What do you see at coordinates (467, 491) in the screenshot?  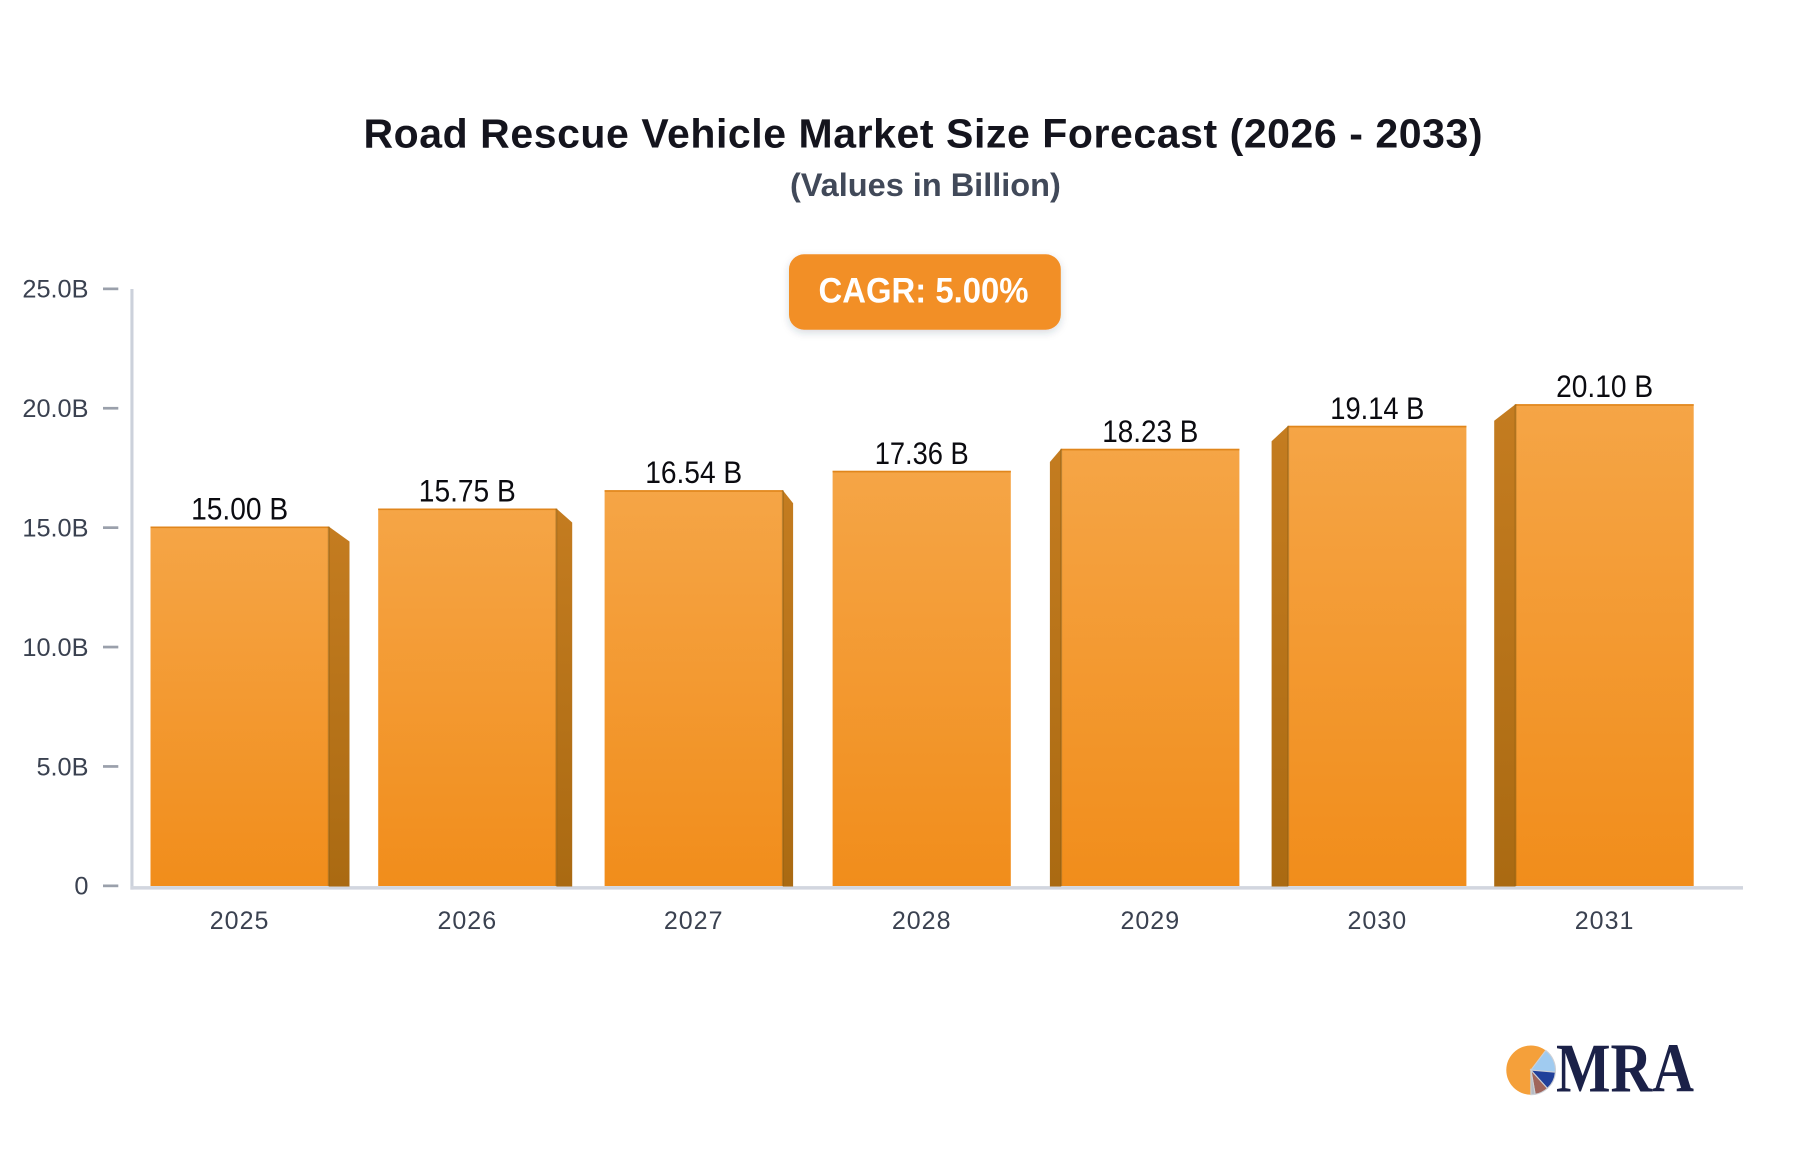 I see `svg-text: 15.75 B` at bounding box center [467, 491].